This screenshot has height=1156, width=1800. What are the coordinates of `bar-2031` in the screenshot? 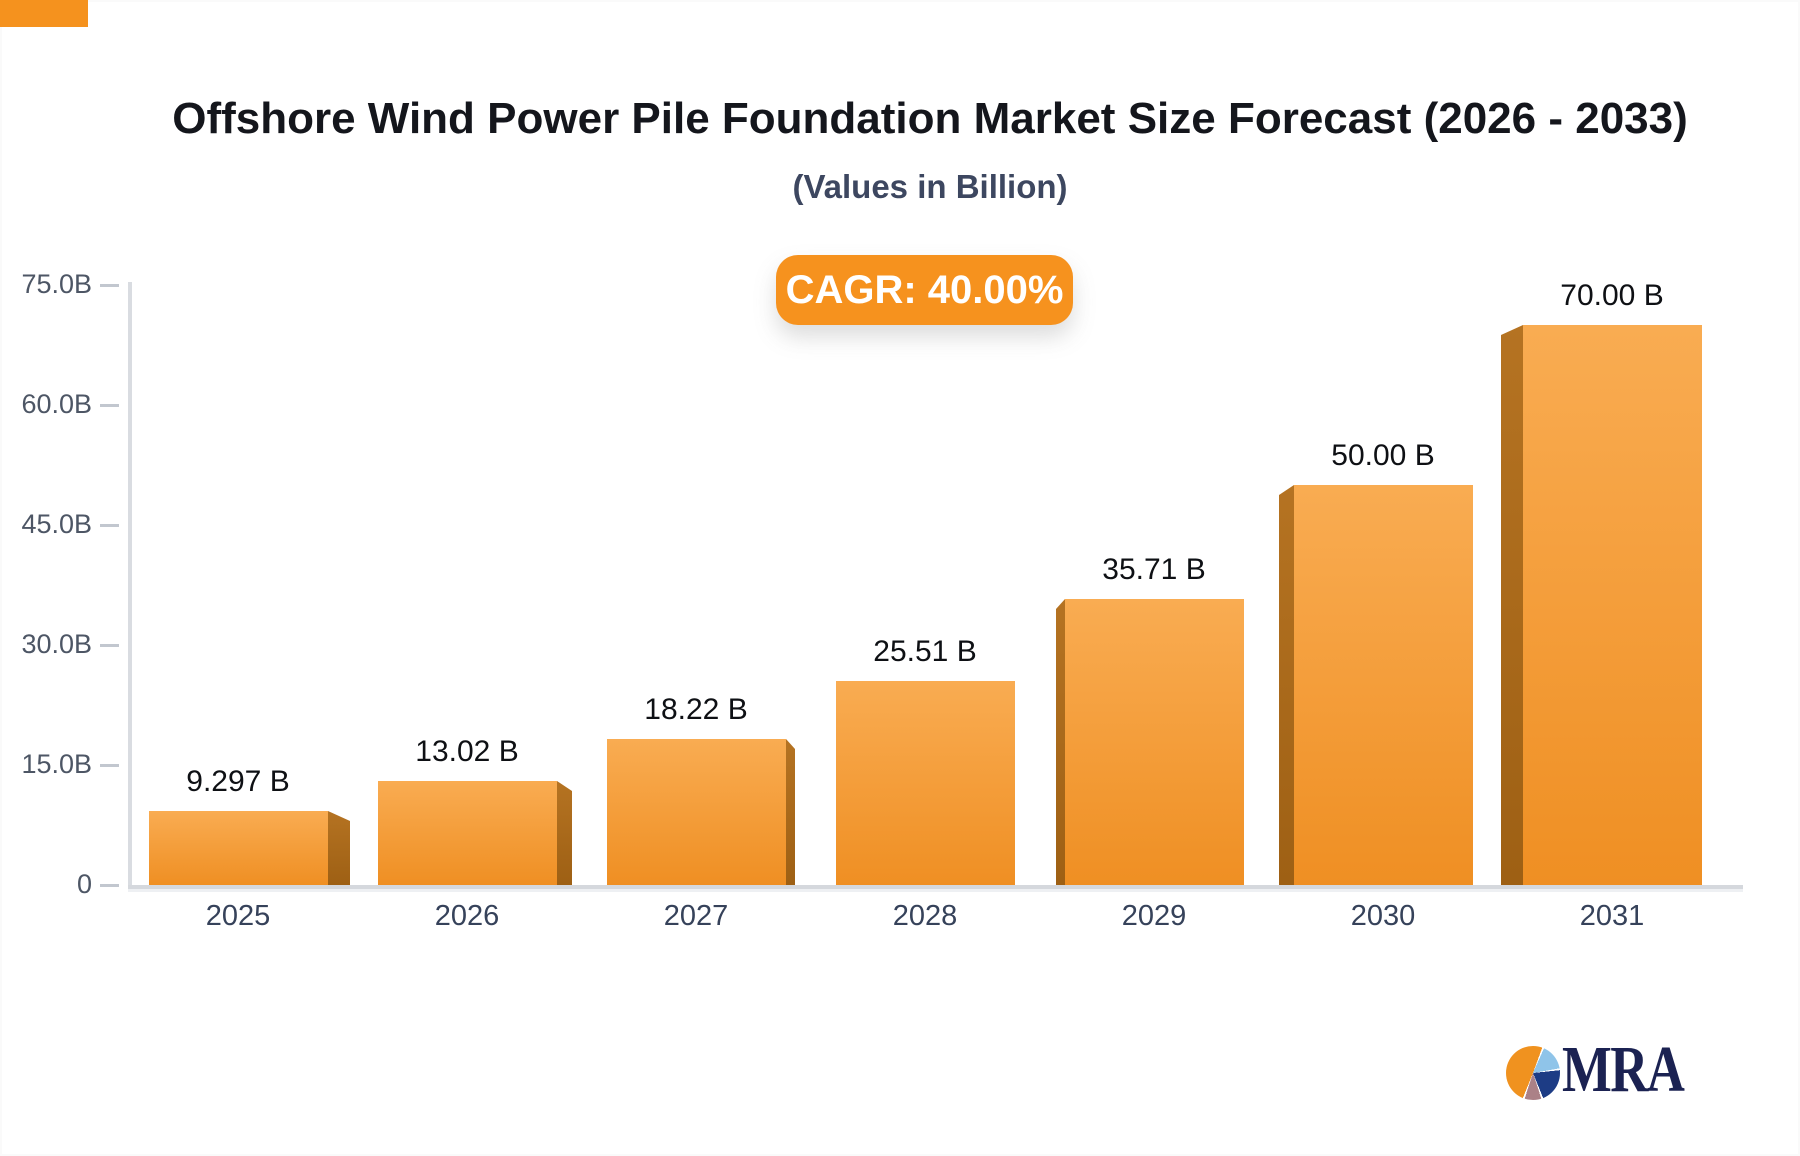 It's located at (1612, 605).